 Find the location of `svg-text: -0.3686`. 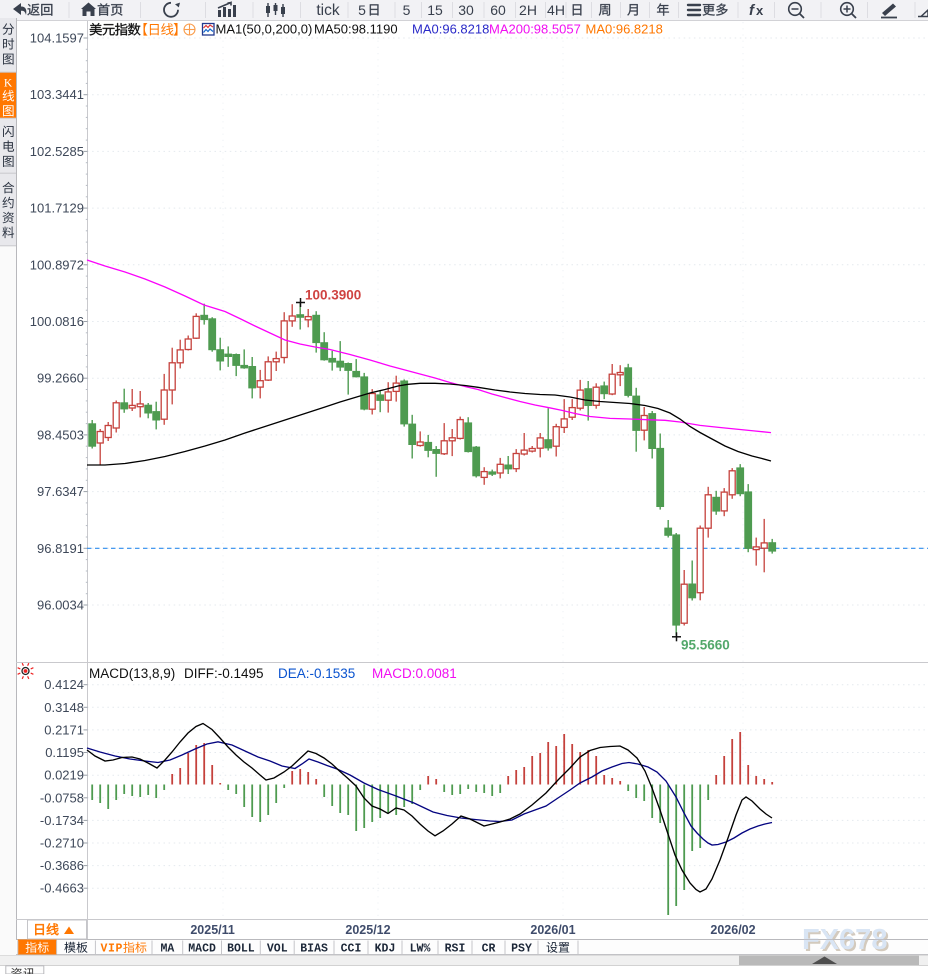

svg-text: -0.3686 is located at coordinates (62, 865).